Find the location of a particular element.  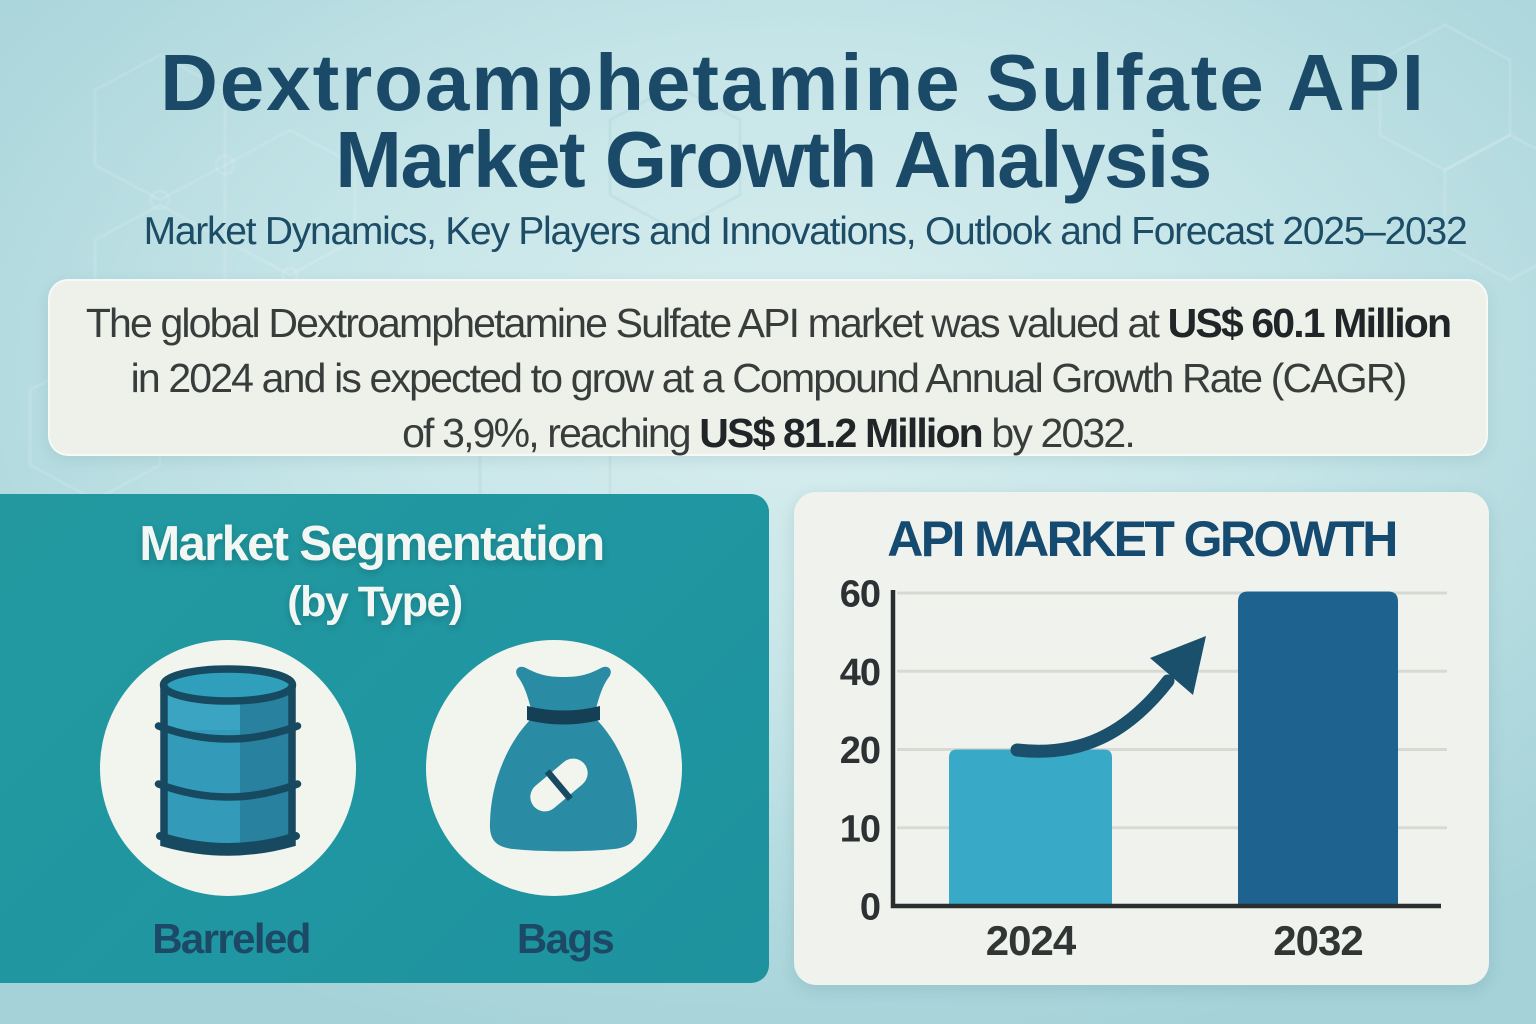

segmentation-title: Market Segmentation is located at coordinates (372, 544).